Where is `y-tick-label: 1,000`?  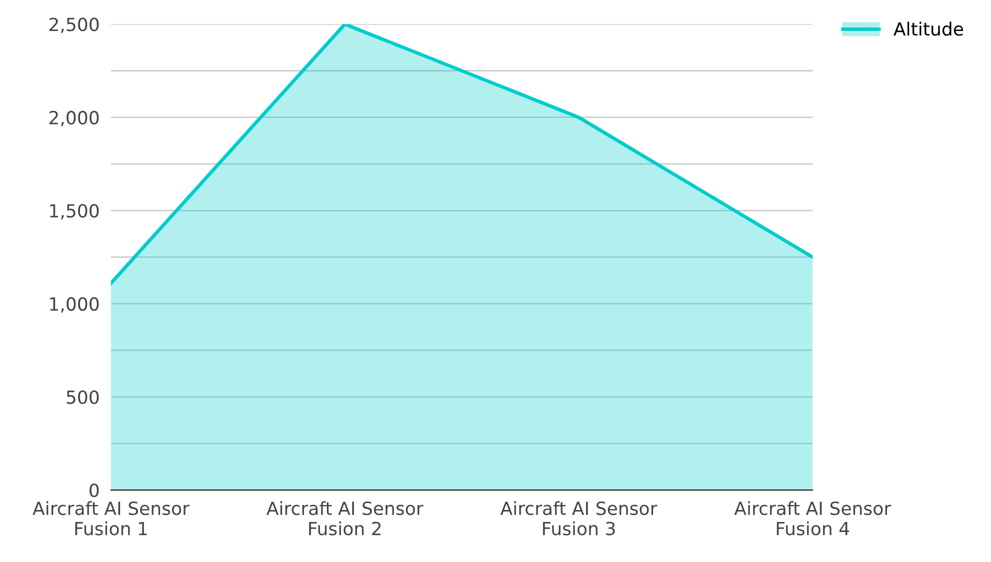
y-tick-label: 1,000 is located at coordinates (74, 305).